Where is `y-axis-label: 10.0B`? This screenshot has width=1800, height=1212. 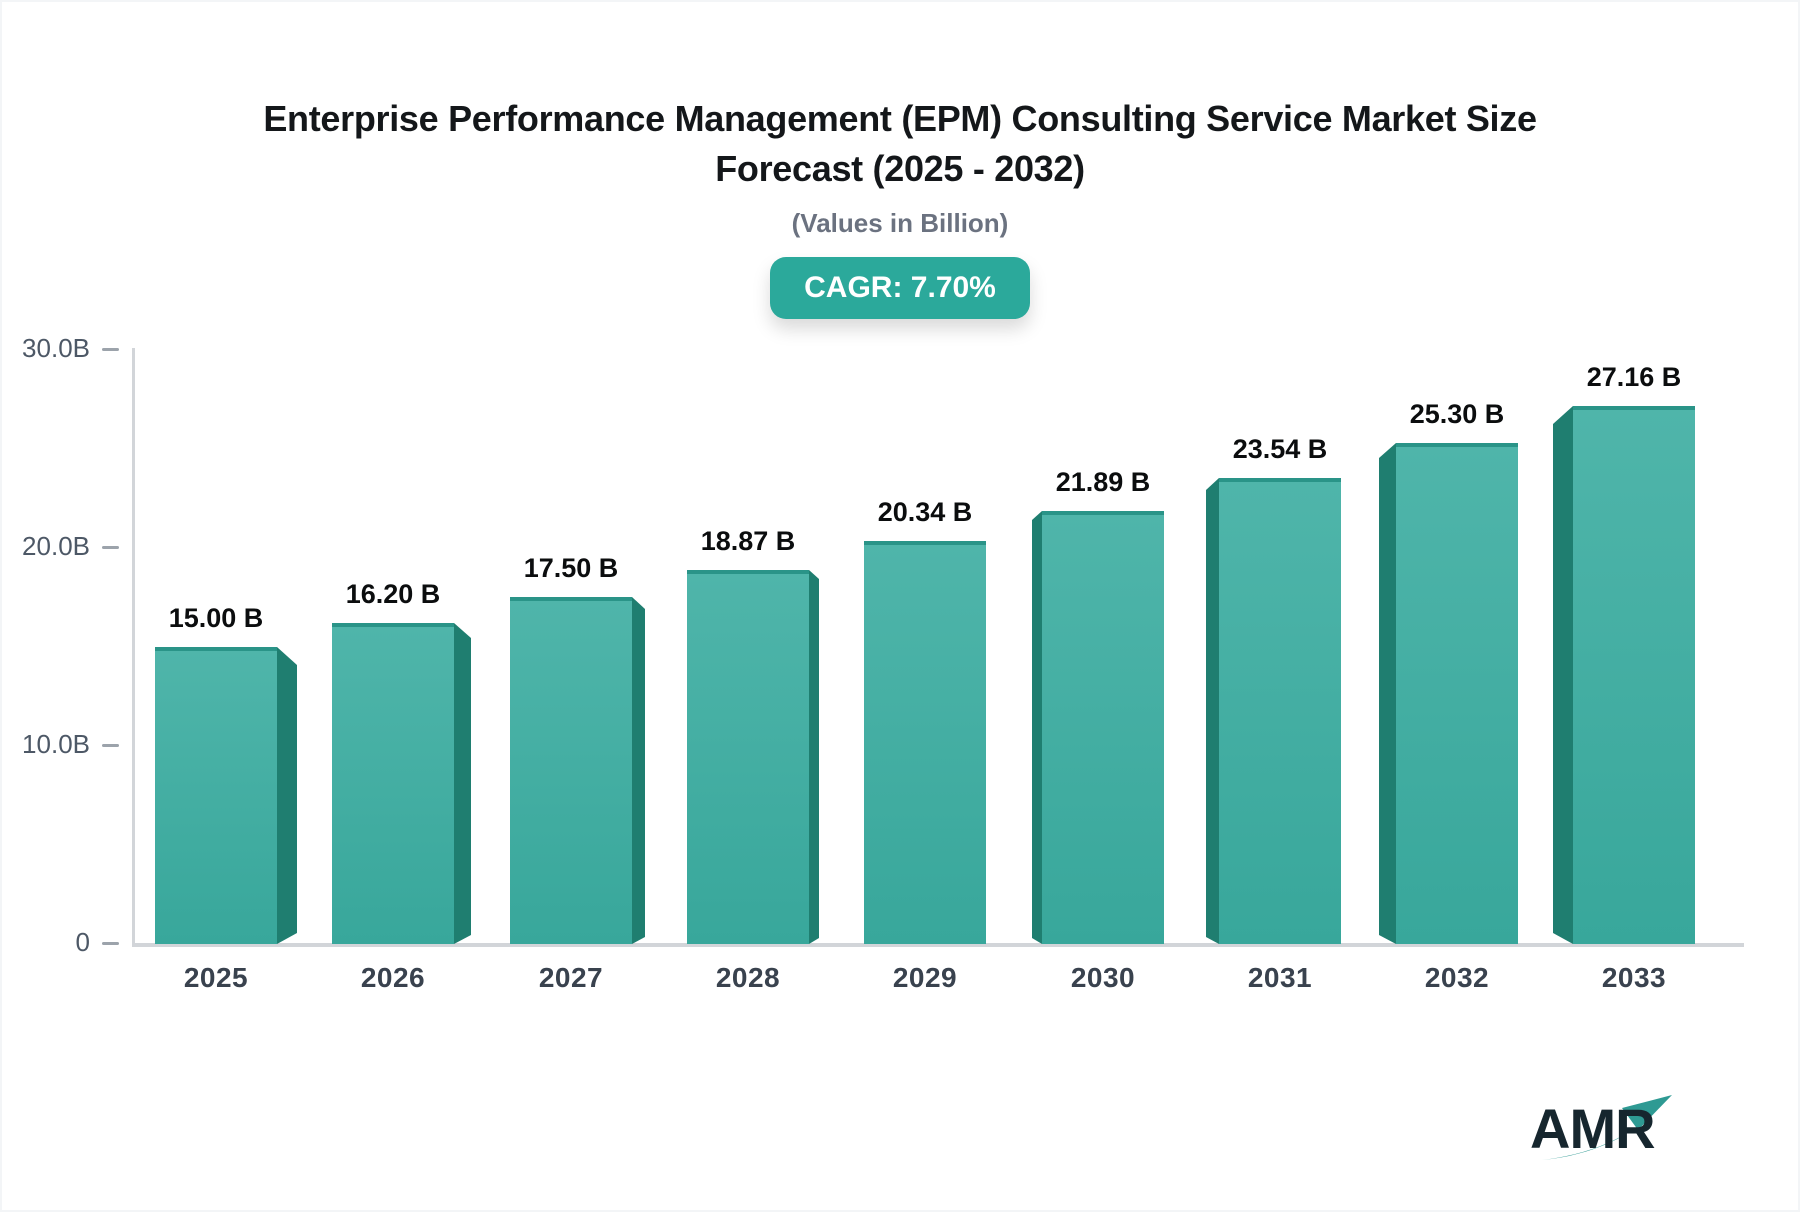
y-axis-label: 10.0B is located at coordinates (56, 744).